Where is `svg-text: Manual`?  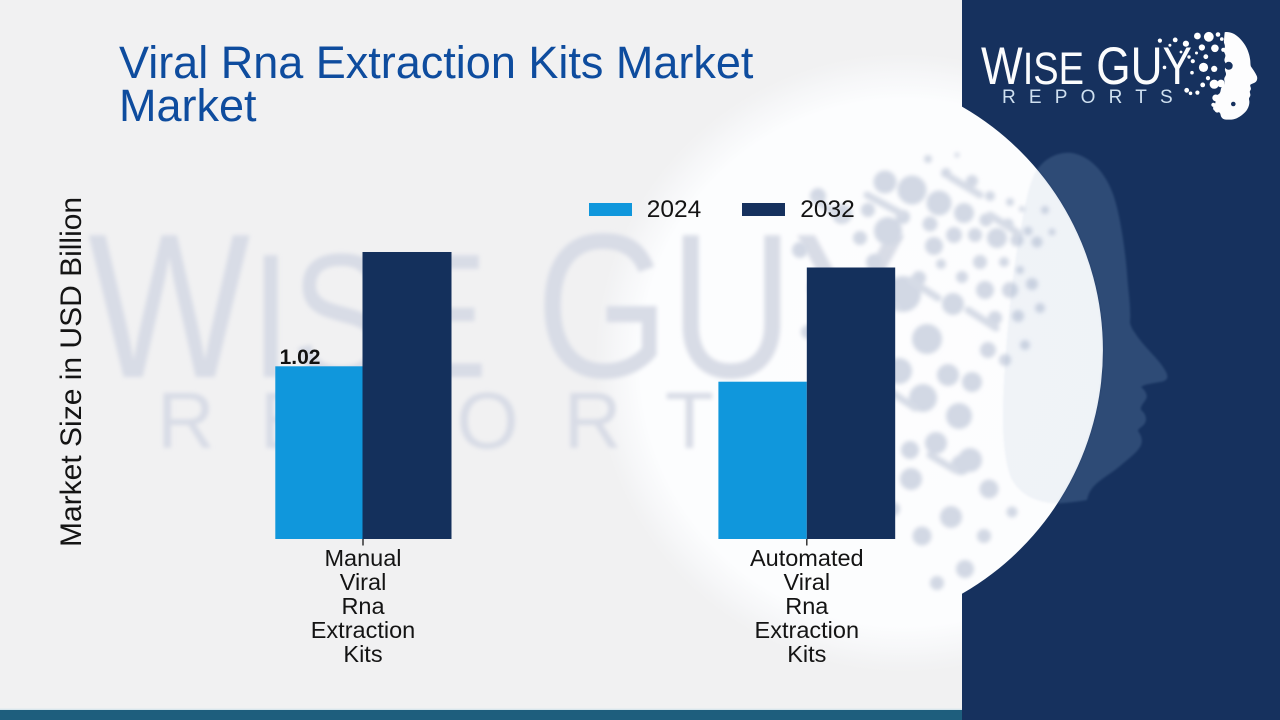
svg-text: Manual is located at coordinates (362, 558).